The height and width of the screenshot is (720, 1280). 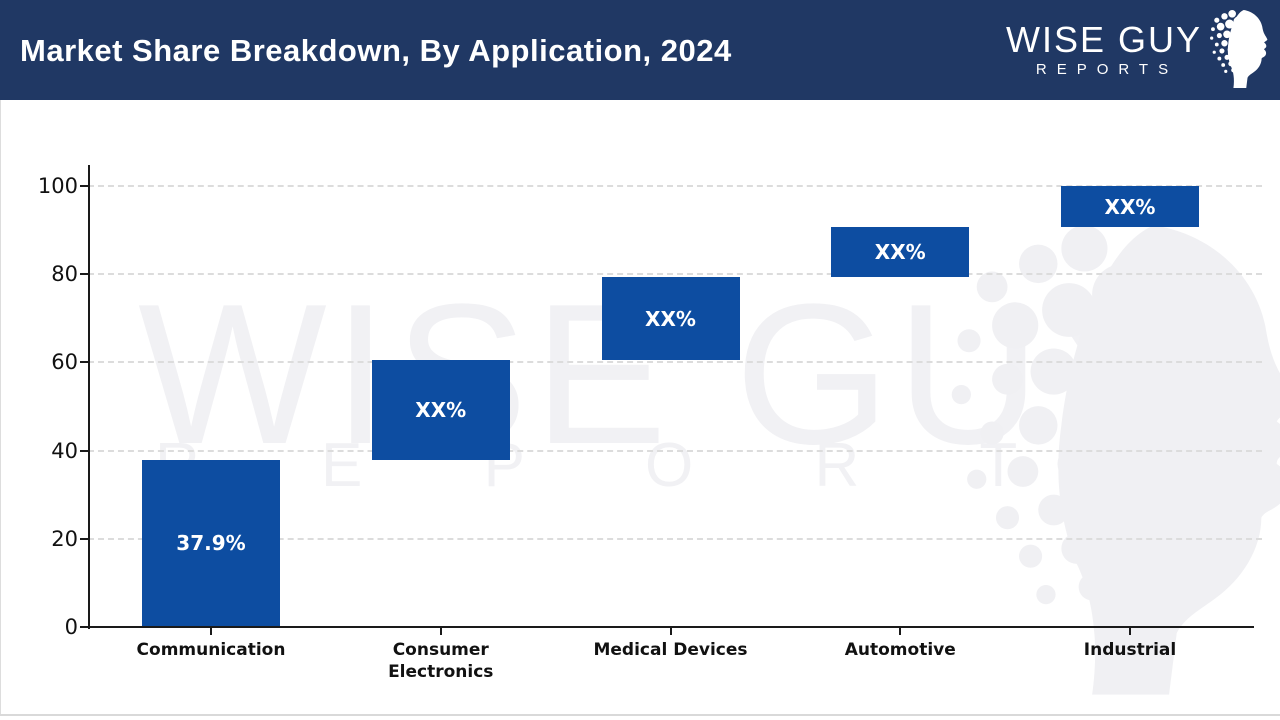 I want to click on bar-value-label-consumer-electronics: XX%, so click(x=441, y=409).